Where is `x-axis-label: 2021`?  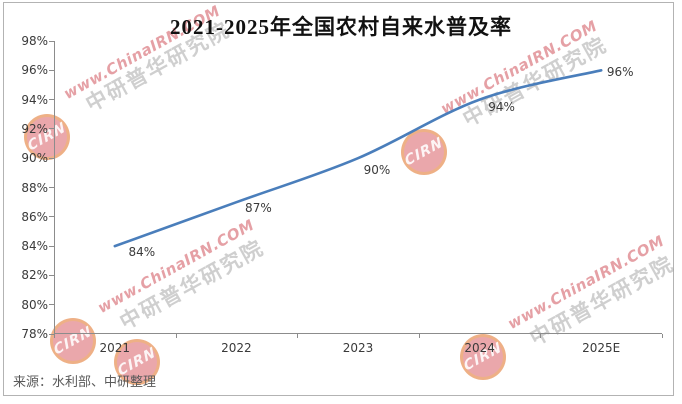
x-axis-label: 2021 is located at coordinates (115, 348).